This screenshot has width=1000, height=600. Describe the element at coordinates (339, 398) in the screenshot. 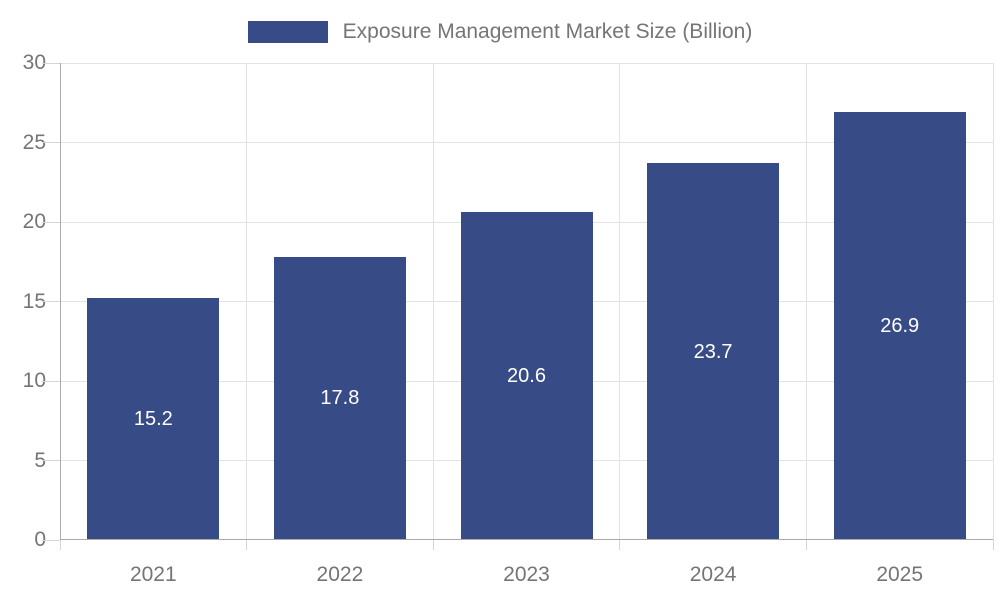

I see `bar-2022` at that location.